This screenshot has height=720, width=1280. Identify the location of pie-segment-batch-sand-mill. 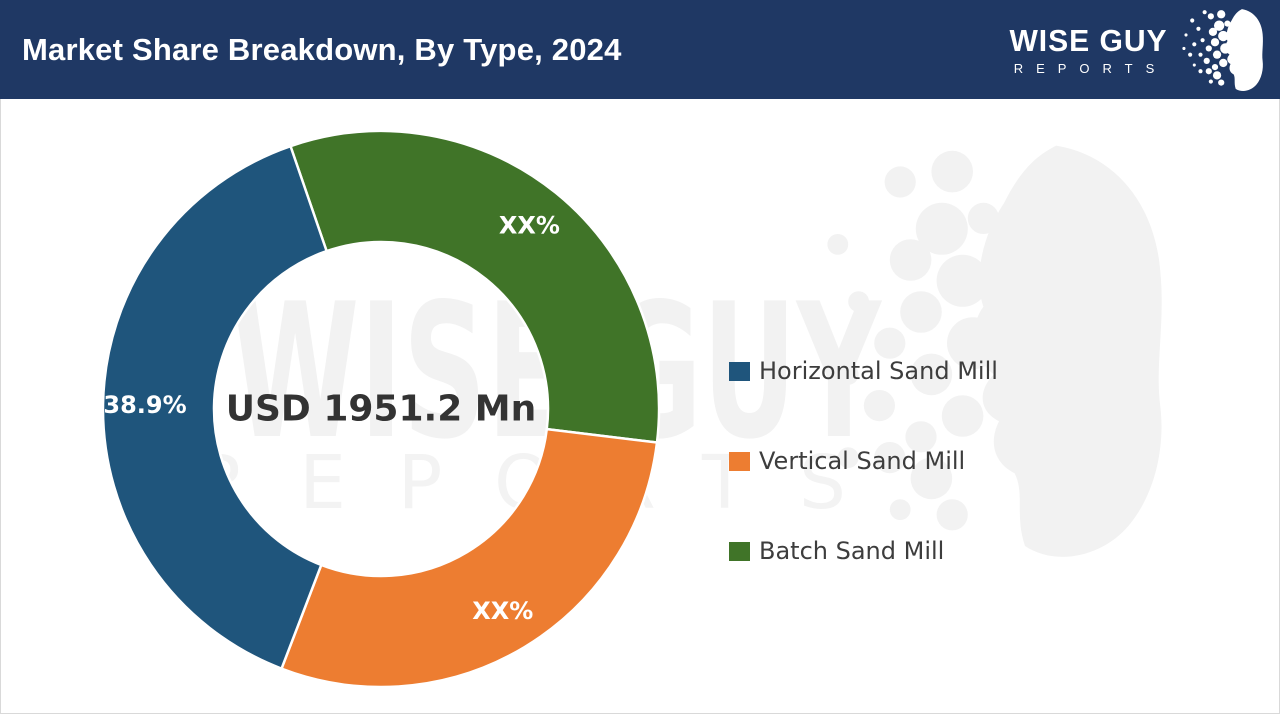
(475, 286).